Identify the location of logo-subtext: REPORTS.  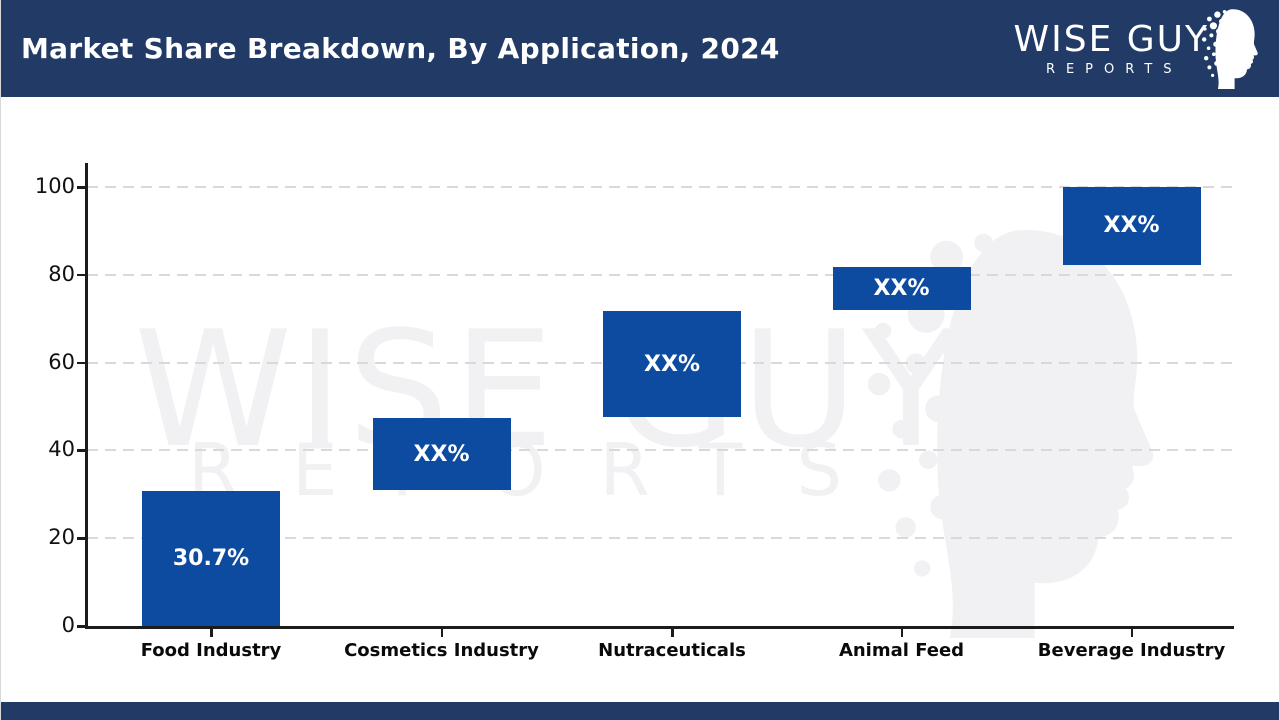
(1114, 69).